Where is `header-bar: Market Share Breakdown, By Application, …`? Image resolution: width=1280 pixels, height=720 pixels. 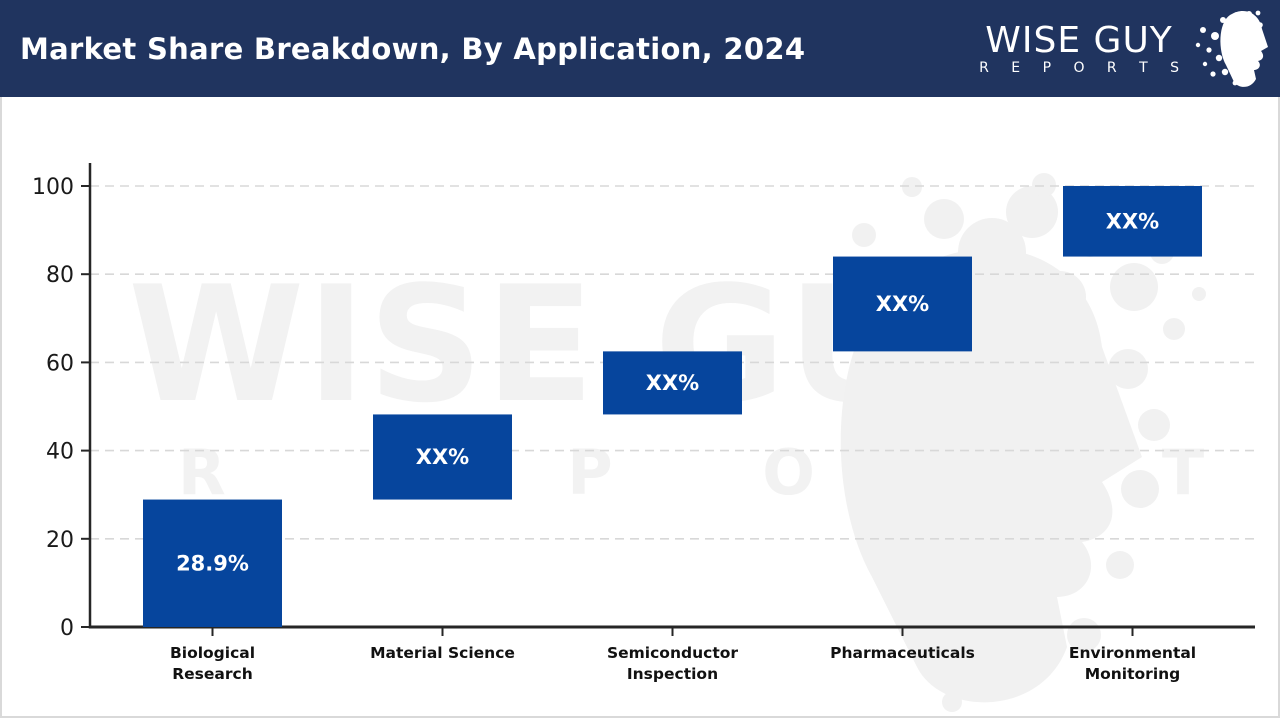 header-bar: Market Share Breakdown, By Application, … is located at coordinates (640, 48).